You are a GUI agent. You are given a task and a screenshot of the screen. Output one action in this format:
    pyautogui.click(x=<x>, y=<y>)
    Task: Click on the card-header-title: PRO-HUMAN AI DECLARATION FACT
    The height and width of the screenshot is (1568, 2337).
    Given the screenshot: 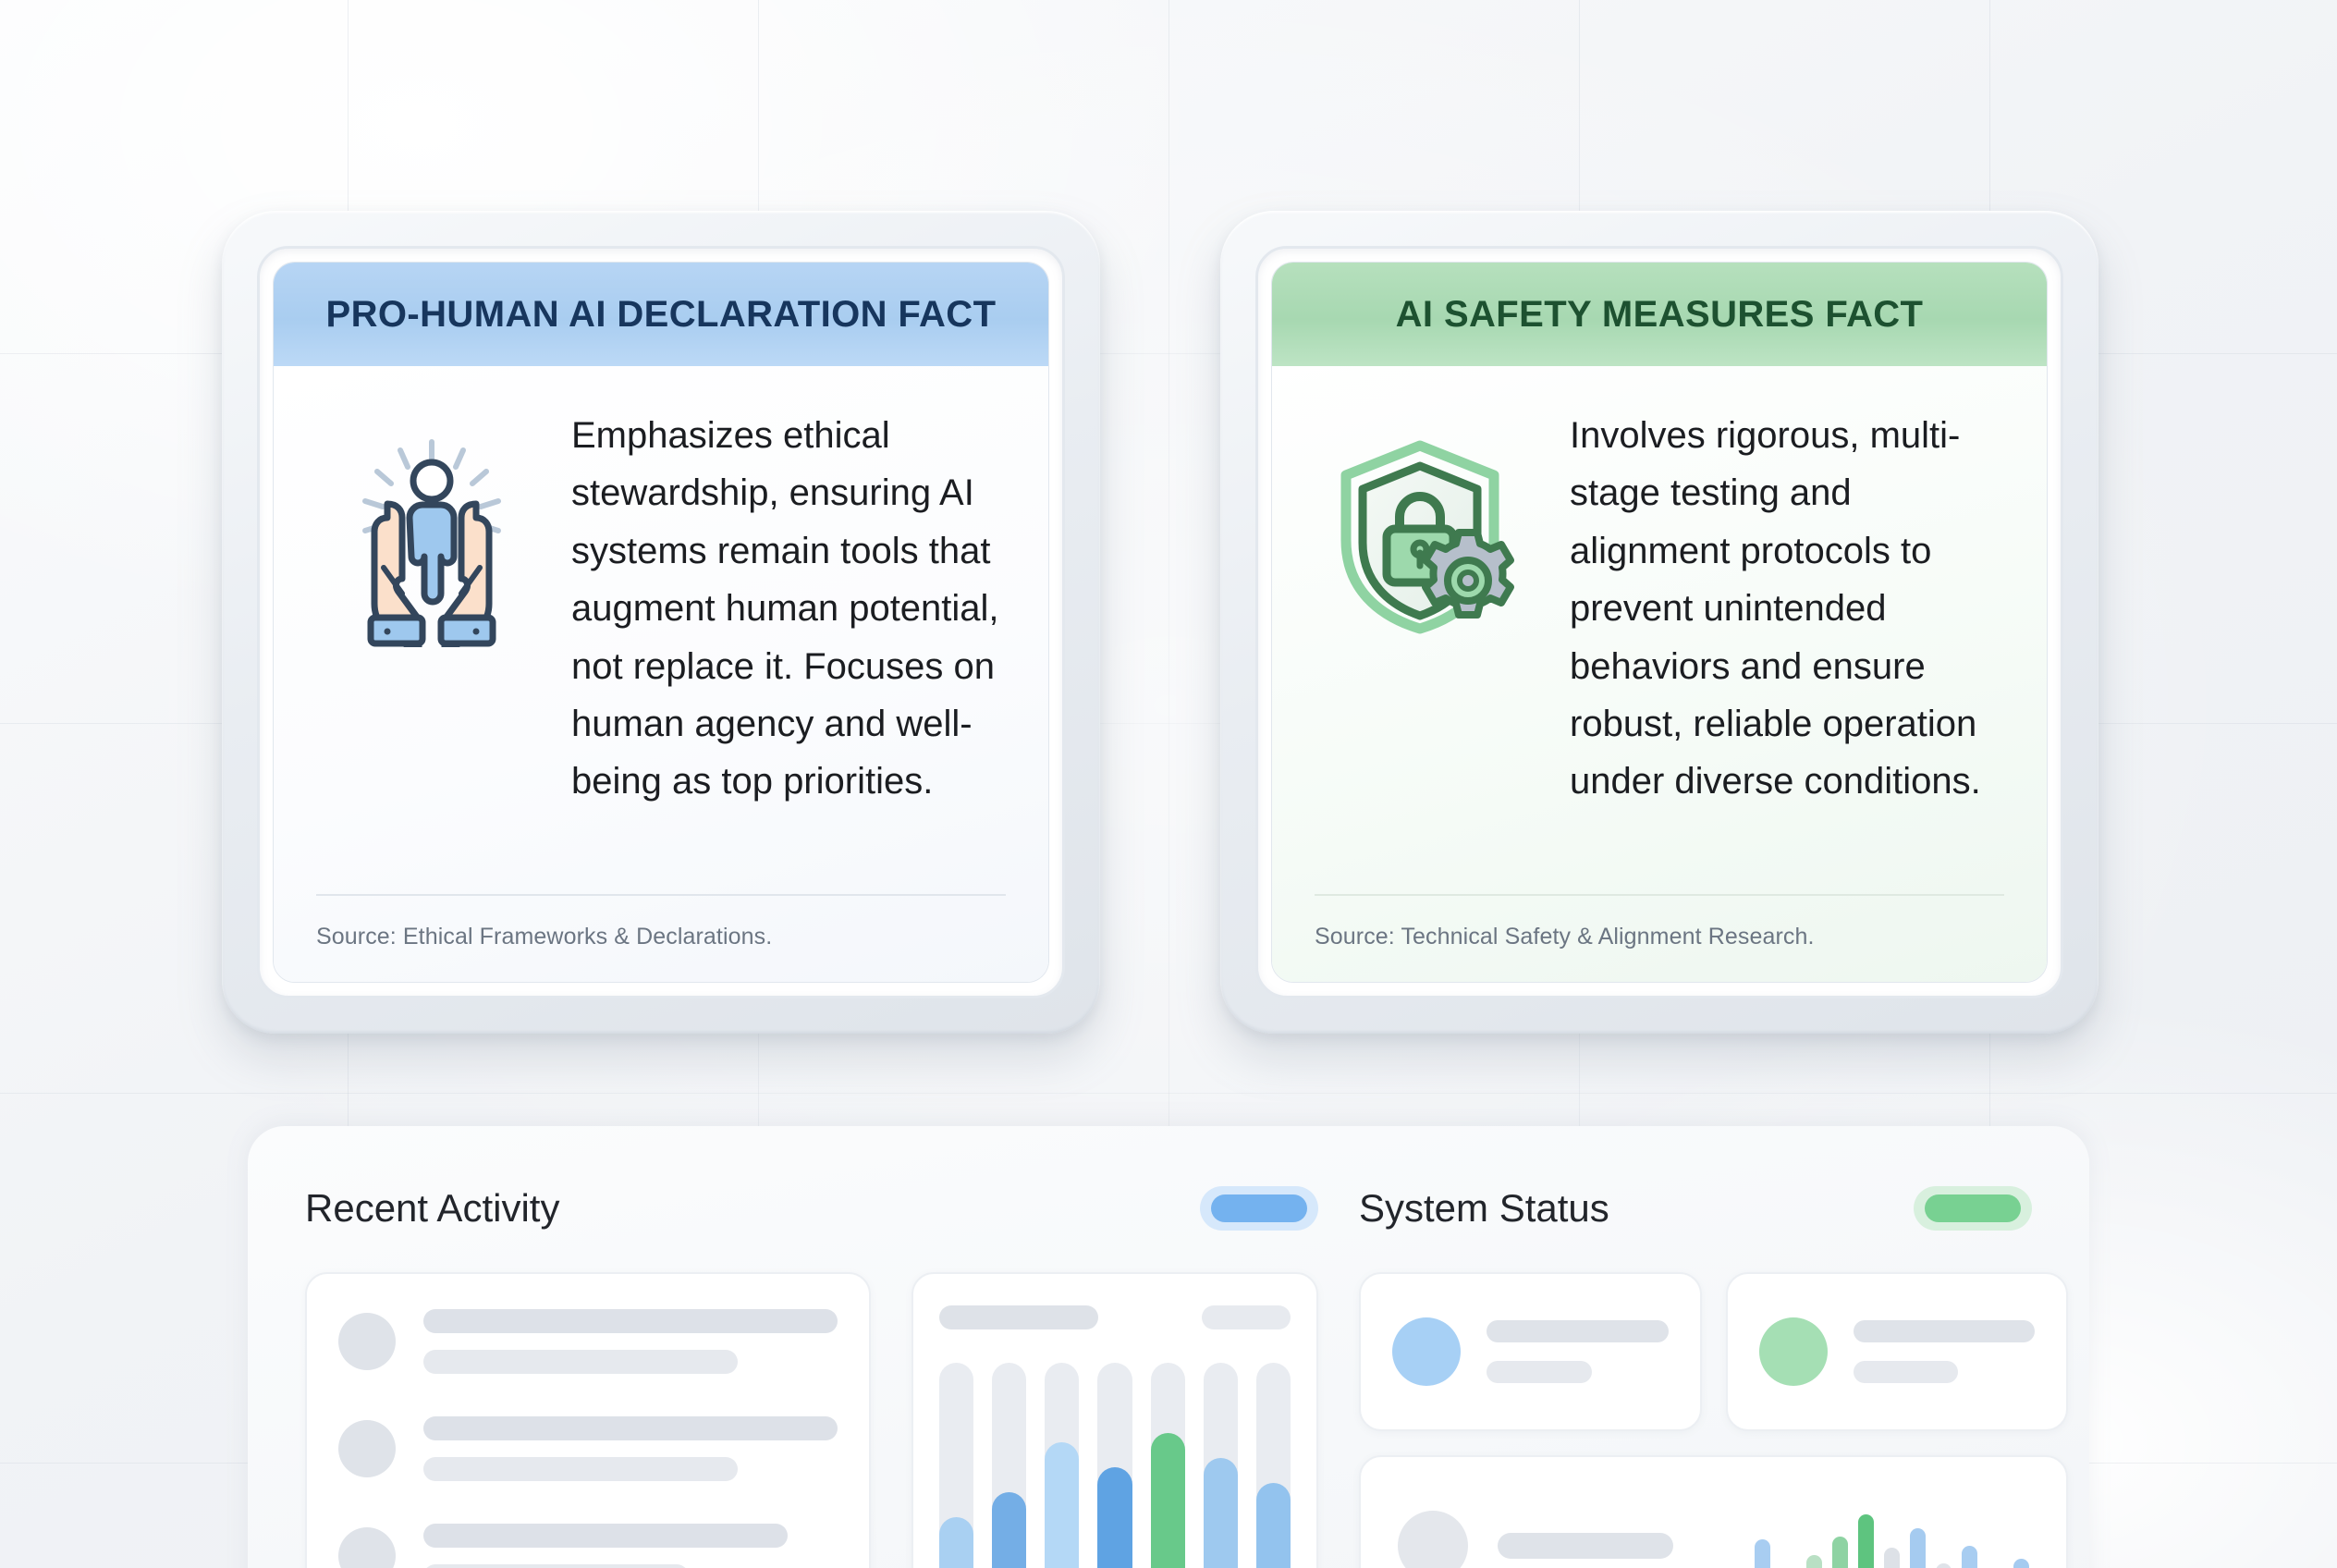 What is the action you would take?
    pyautogui.click(x=661, y=314)
    